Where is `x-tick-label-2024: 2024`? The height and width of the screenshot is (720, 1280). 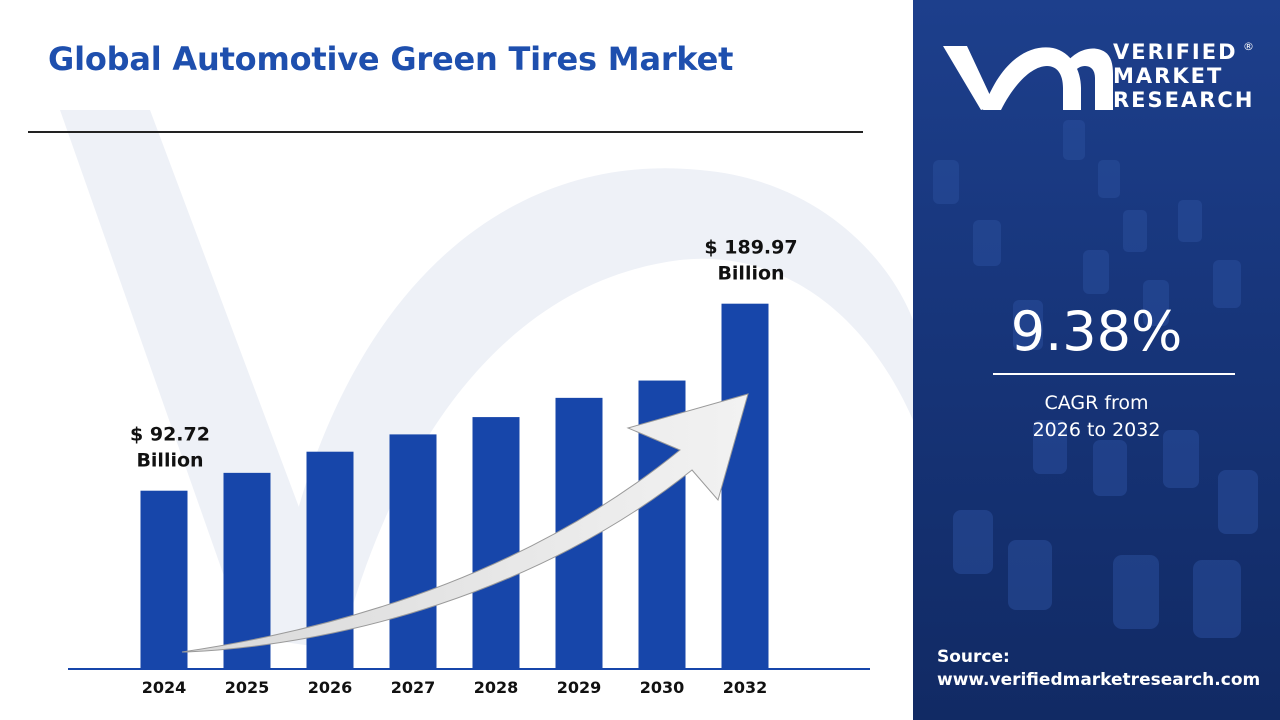
x-tick-label-2024: 2024 is located at coordinates (164, 687).